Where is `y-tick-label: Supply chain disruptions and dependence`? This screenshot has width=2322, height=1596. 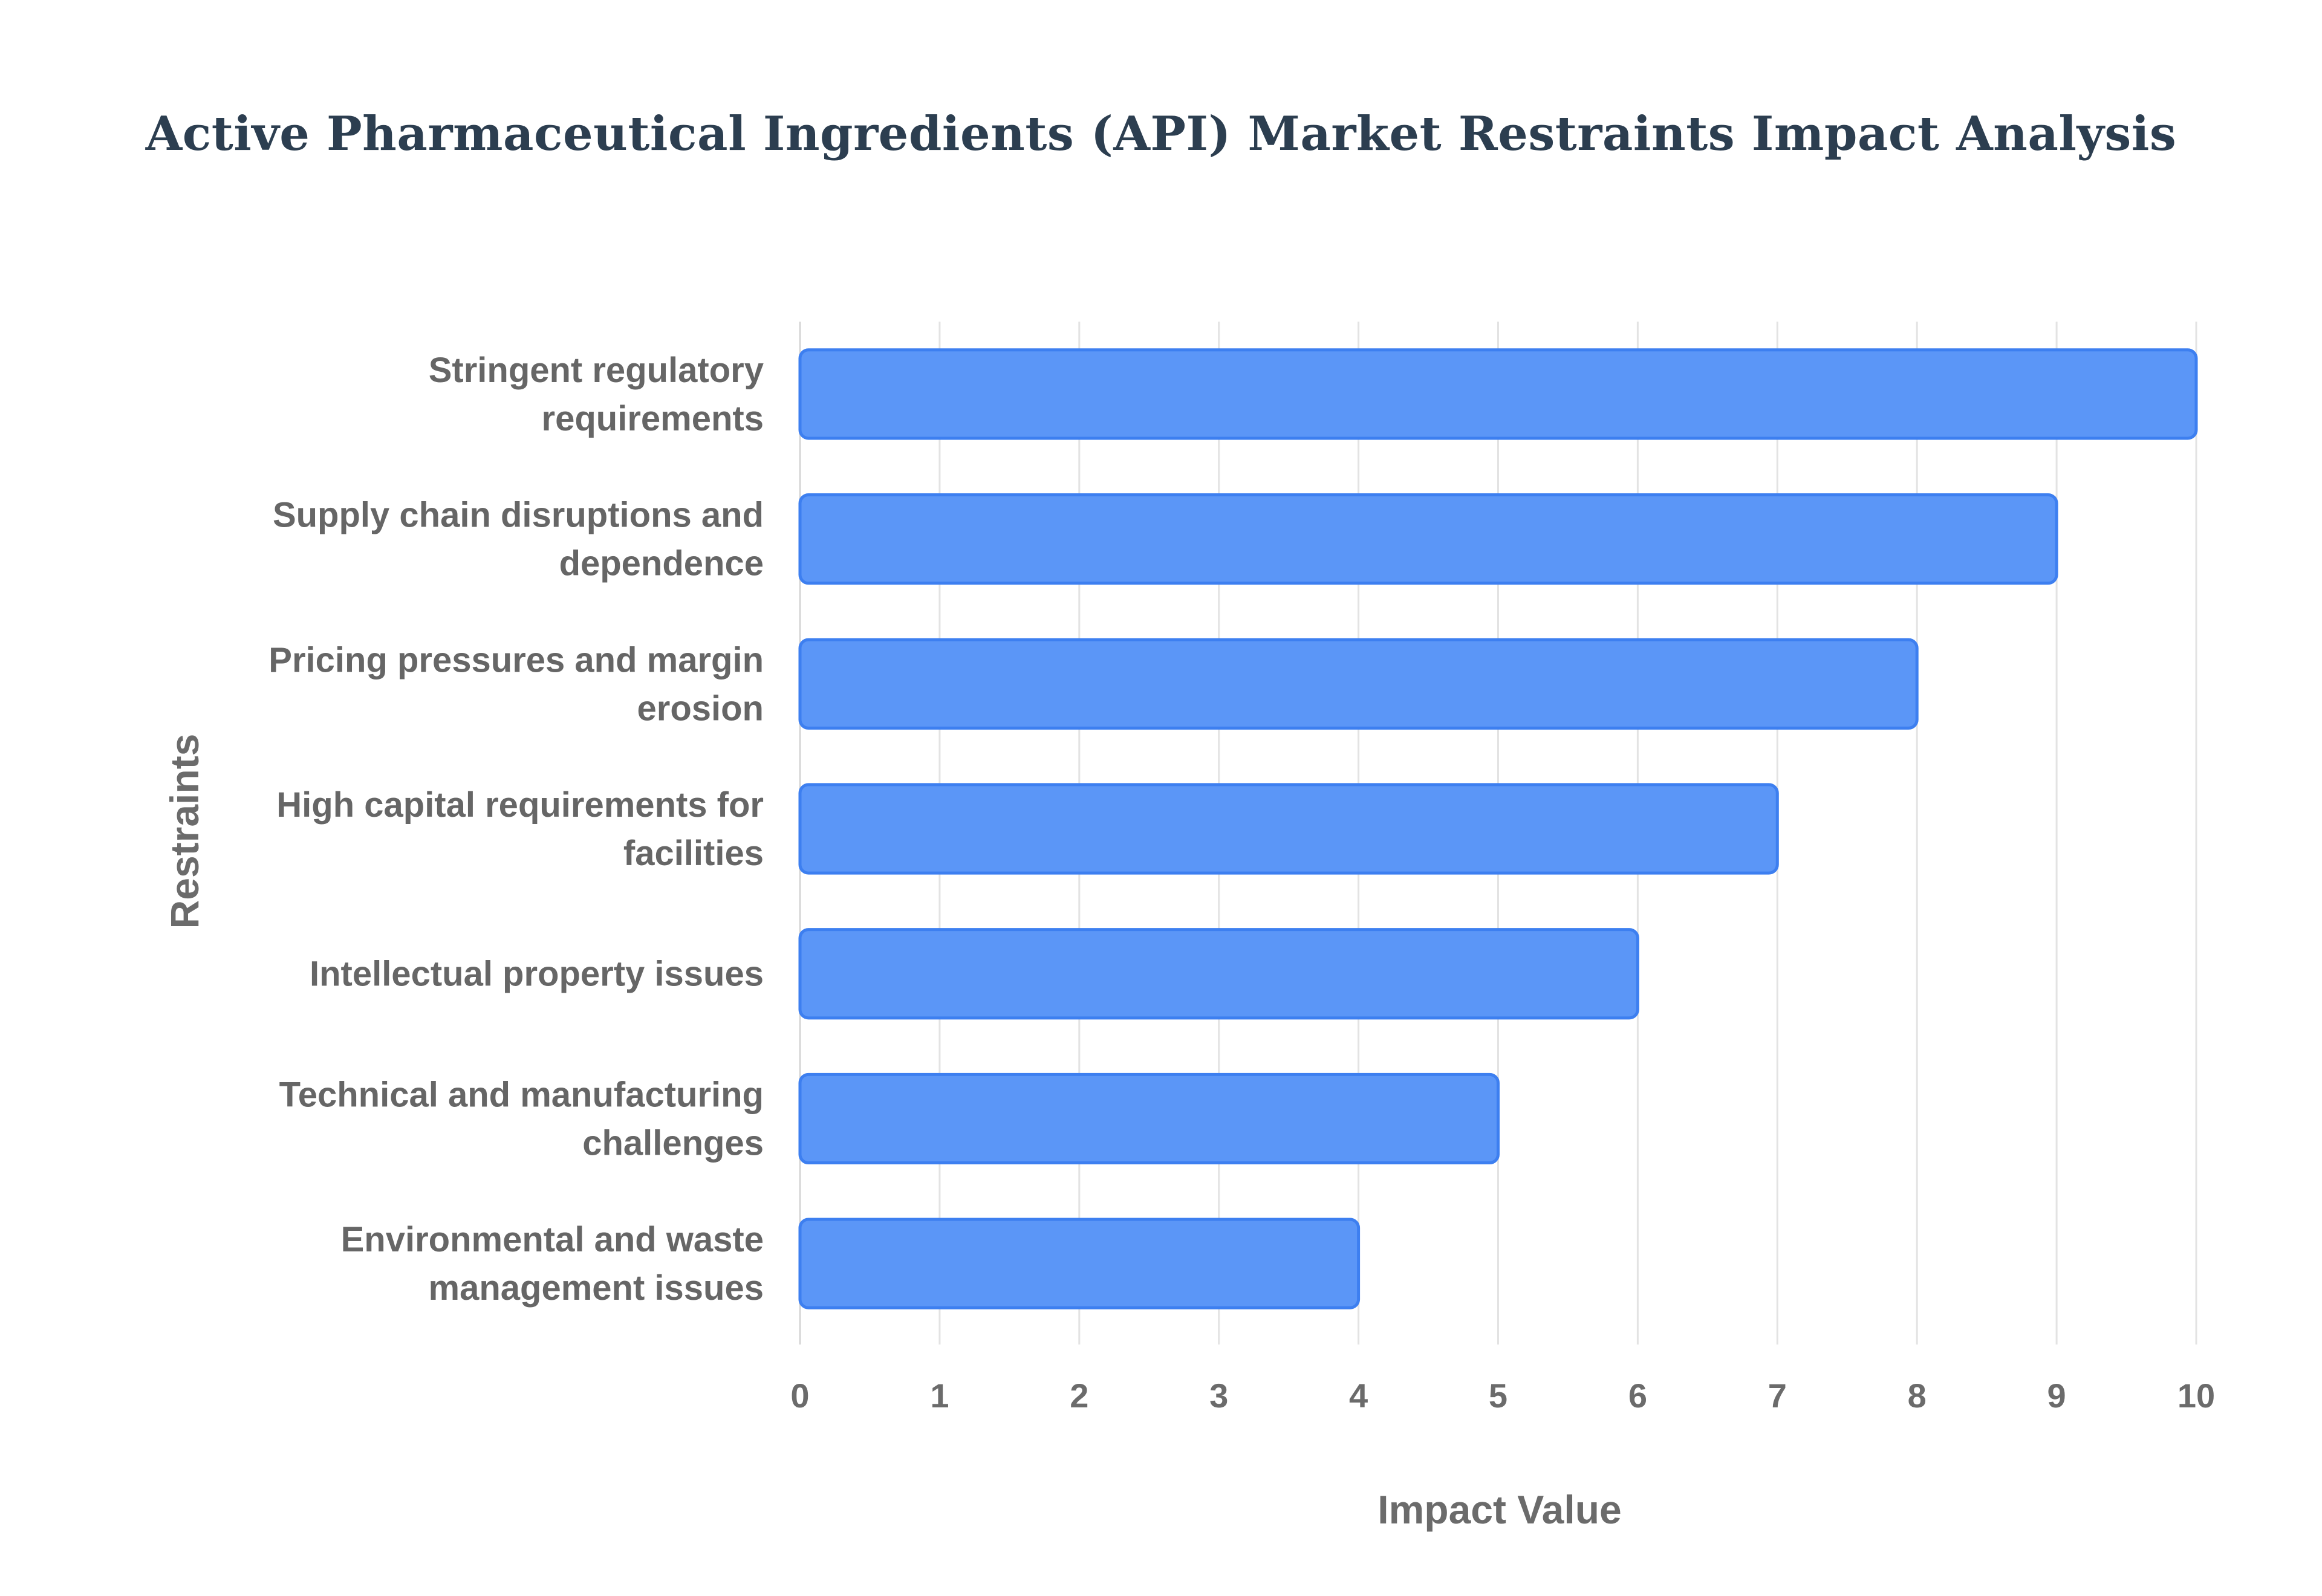
y-tick-label: Supply chain disruptions and dependence is located at coordinates (518, 539).